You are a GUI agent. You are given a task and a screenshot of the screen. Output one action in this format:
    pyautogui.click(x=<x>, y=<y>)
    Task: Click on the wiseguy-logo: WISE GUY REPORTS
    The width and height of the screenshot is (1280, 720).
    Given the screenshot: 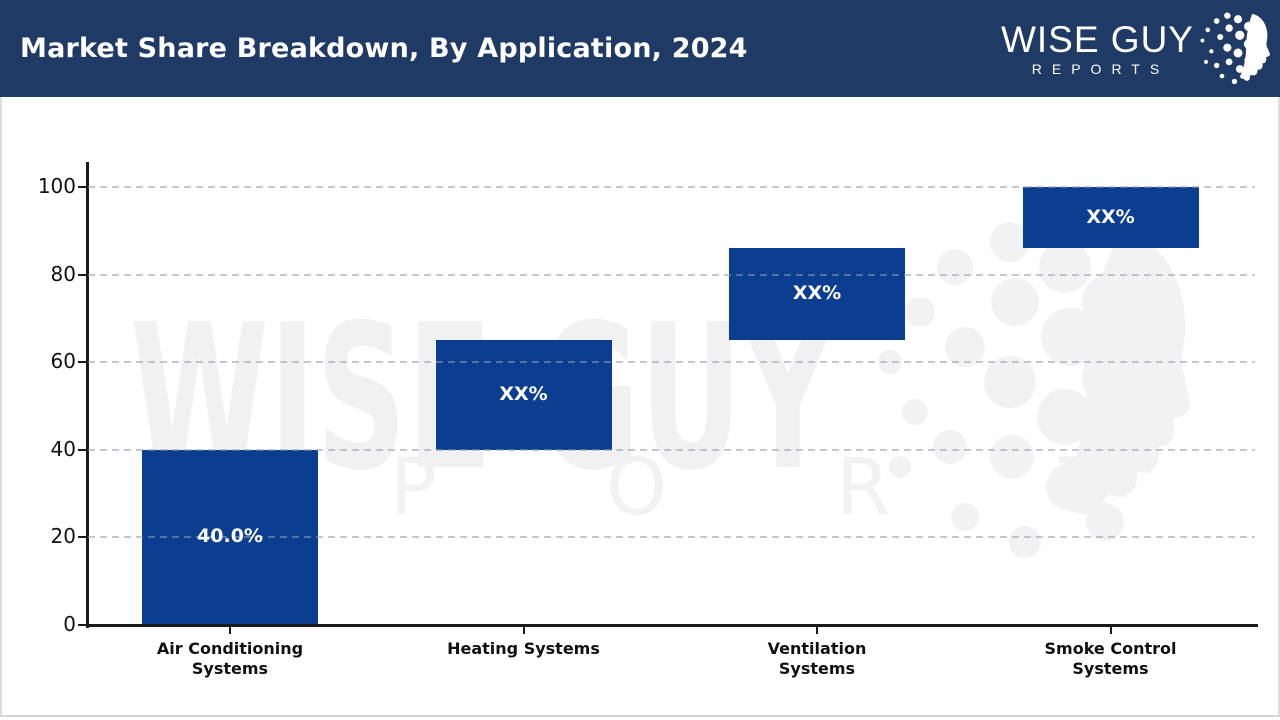 What is the action you would take?
    pyautogui.click(x=1135, y=48)
    